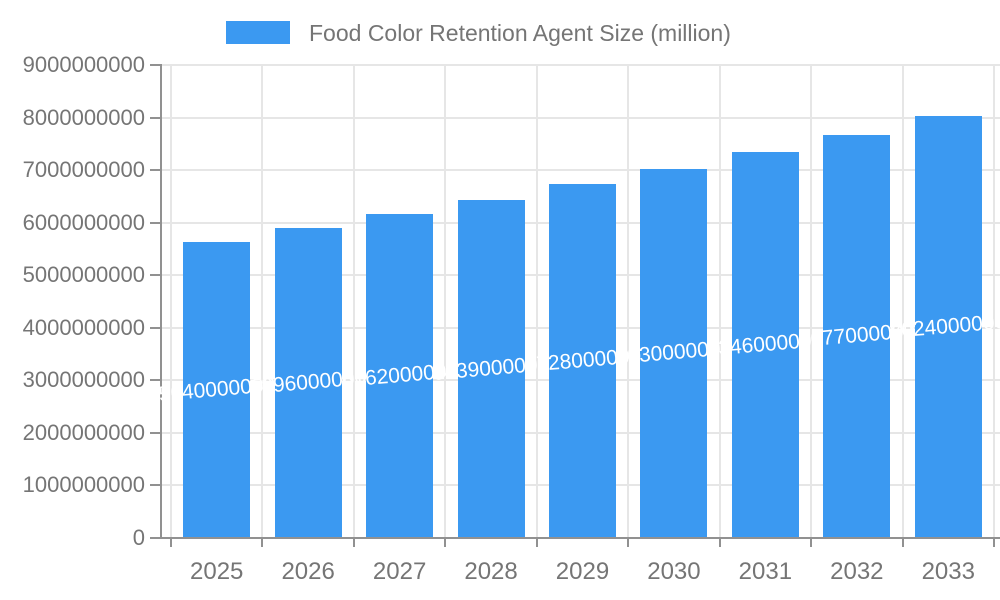  I want to click on x-tick-label: 2032, so click(857, 571).